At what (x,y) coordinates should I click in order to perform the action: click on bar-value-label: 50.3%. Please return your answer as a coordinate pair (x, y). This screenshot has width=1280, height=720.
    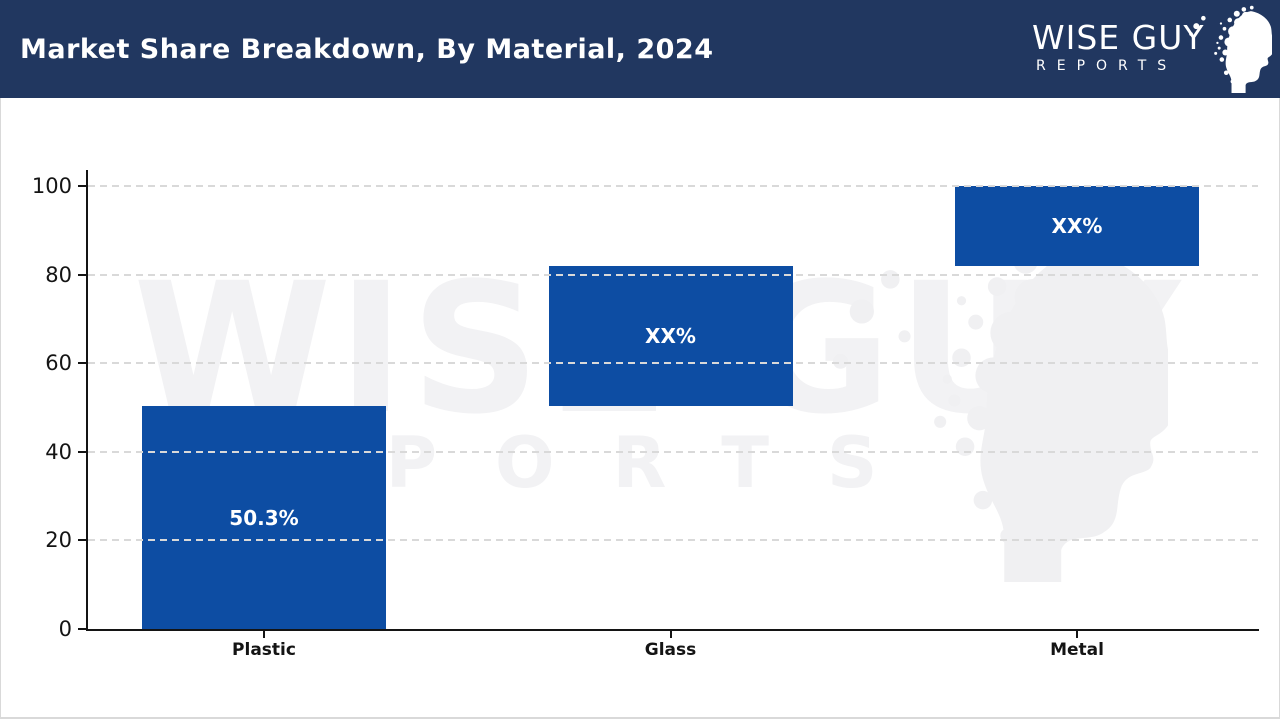
    Looking at the image, I should click on (264, 517).